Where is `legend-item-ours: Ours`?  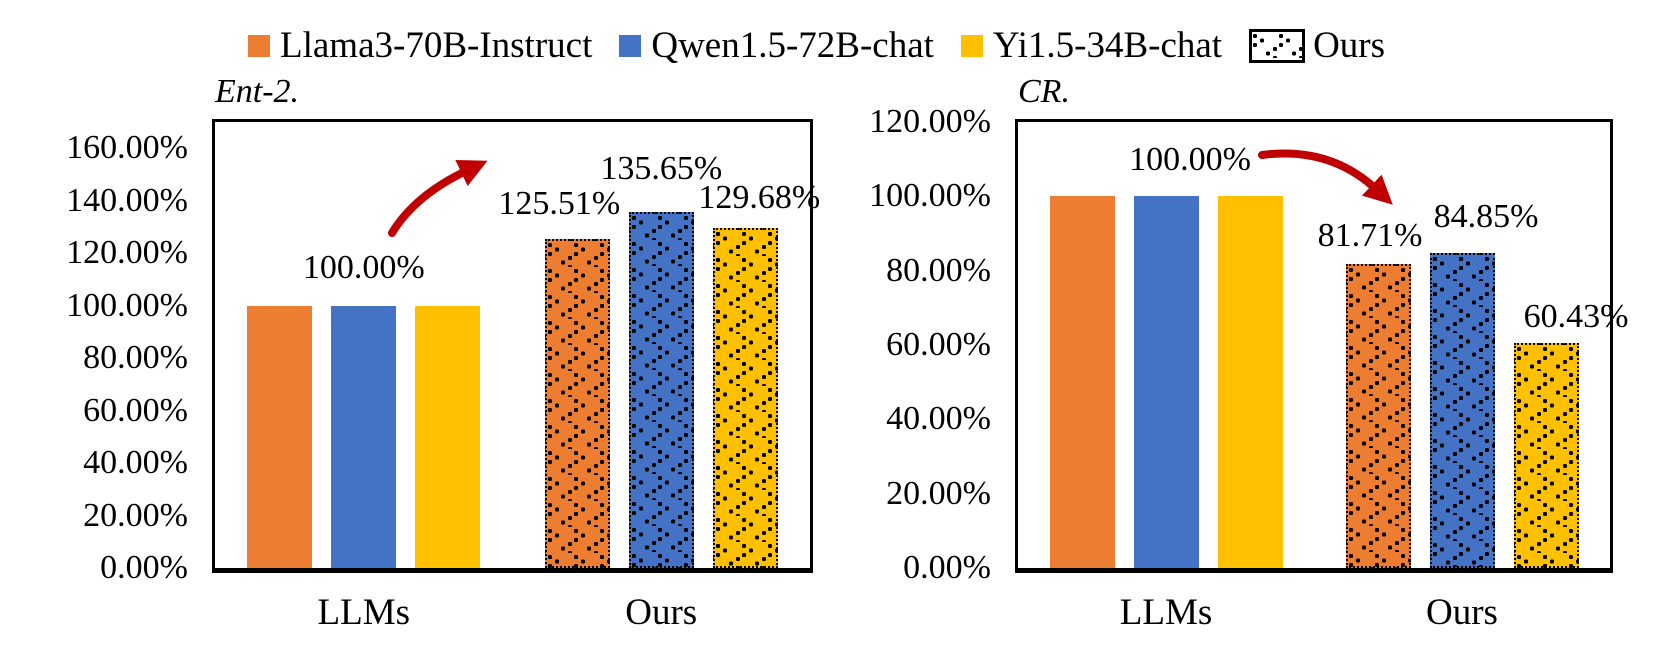
legend-item-ours: Ours is located at coordinates (1317, 46).